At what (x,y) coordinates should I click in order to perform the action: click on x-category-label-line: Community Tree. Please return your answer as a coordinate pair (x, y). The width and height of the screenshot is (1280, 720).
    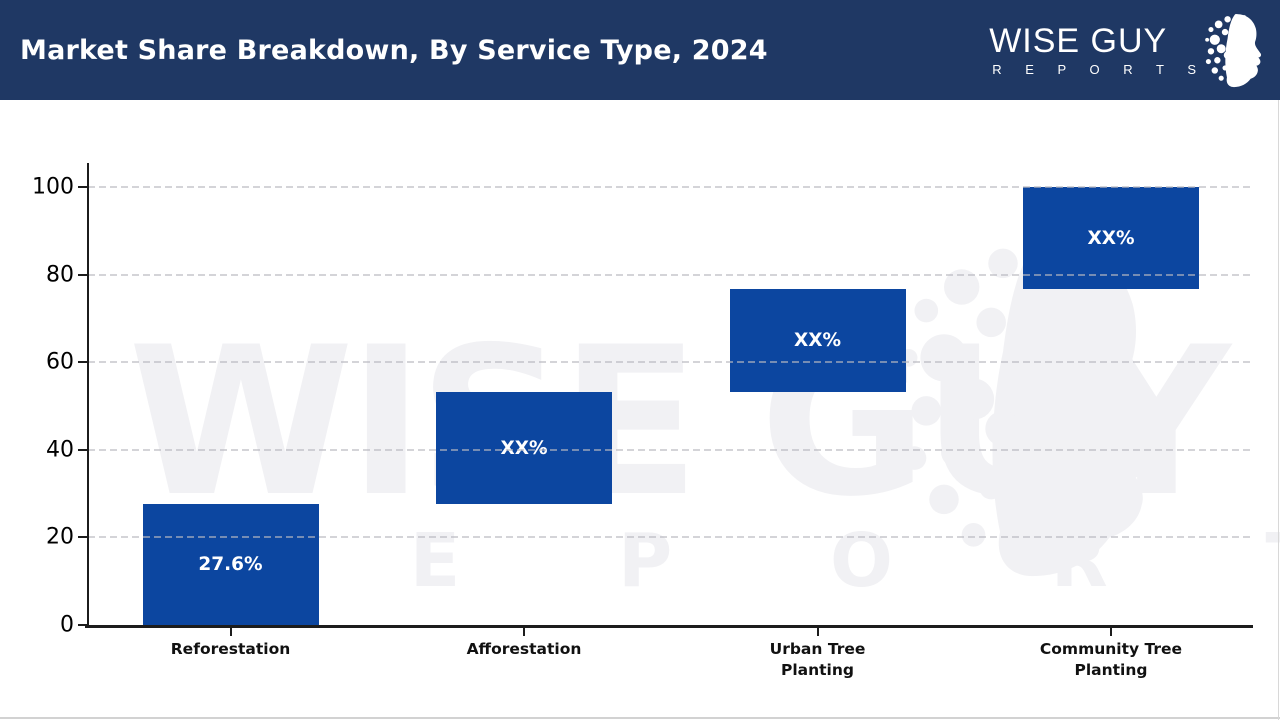
    Looking at the image, I should click on (1111, 649).